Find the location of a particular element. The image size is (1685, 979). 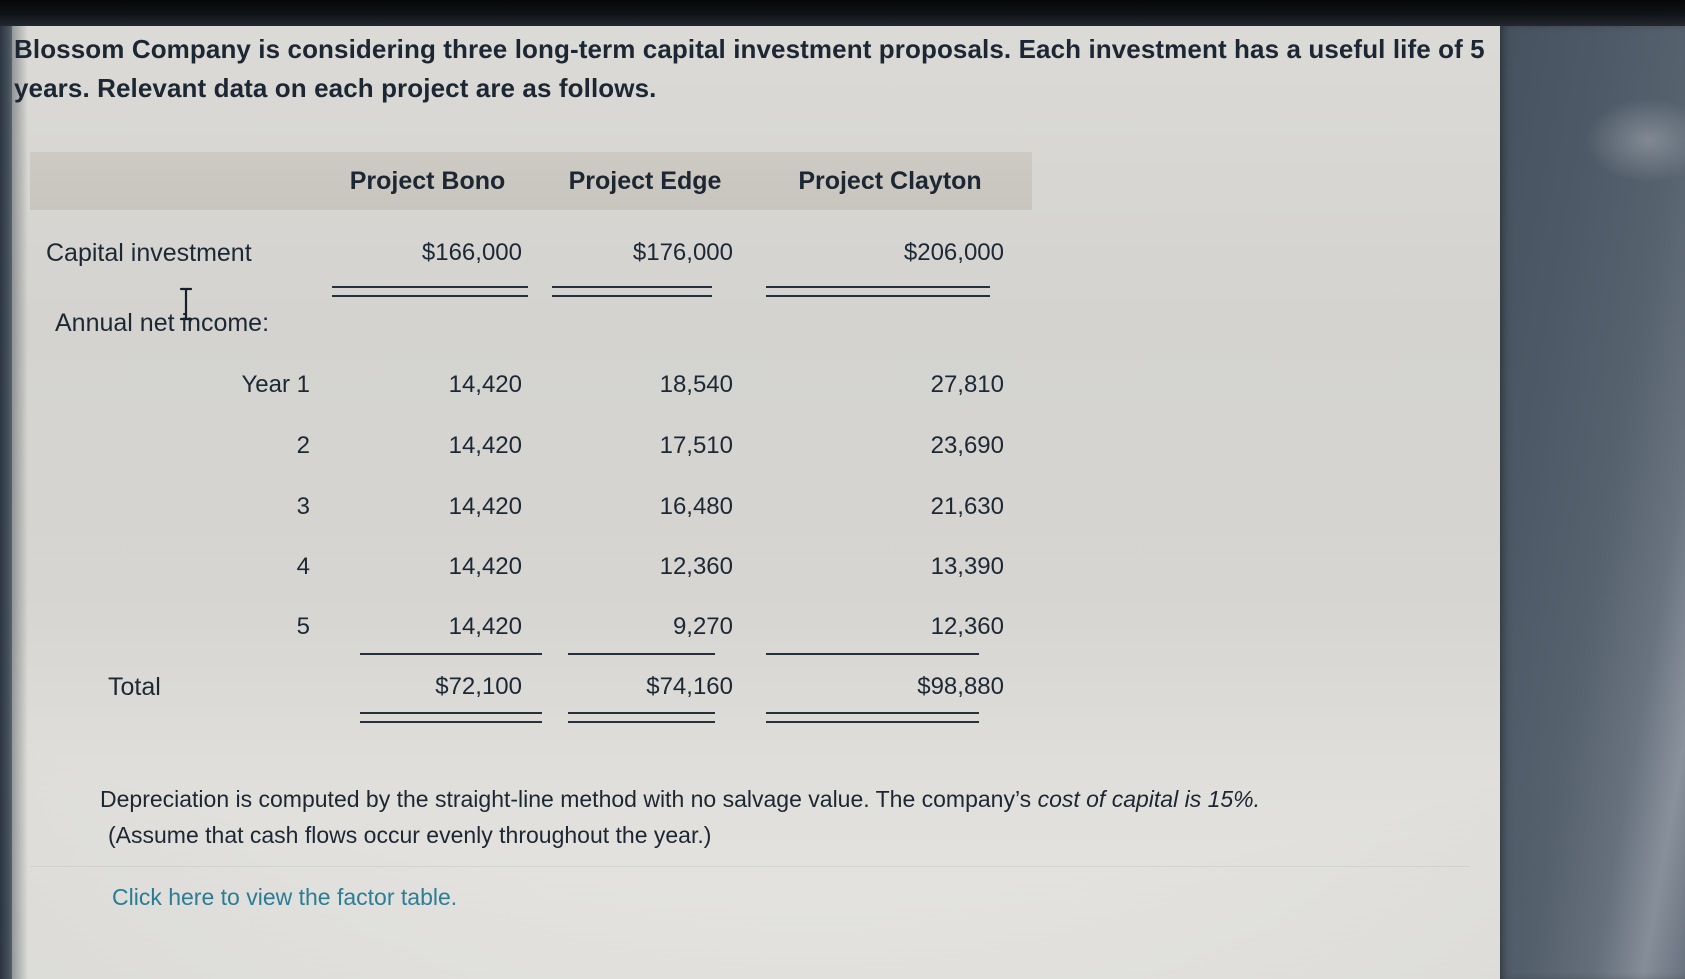

capital-investment-label: Capital investment is located at coordinates (149, 253).